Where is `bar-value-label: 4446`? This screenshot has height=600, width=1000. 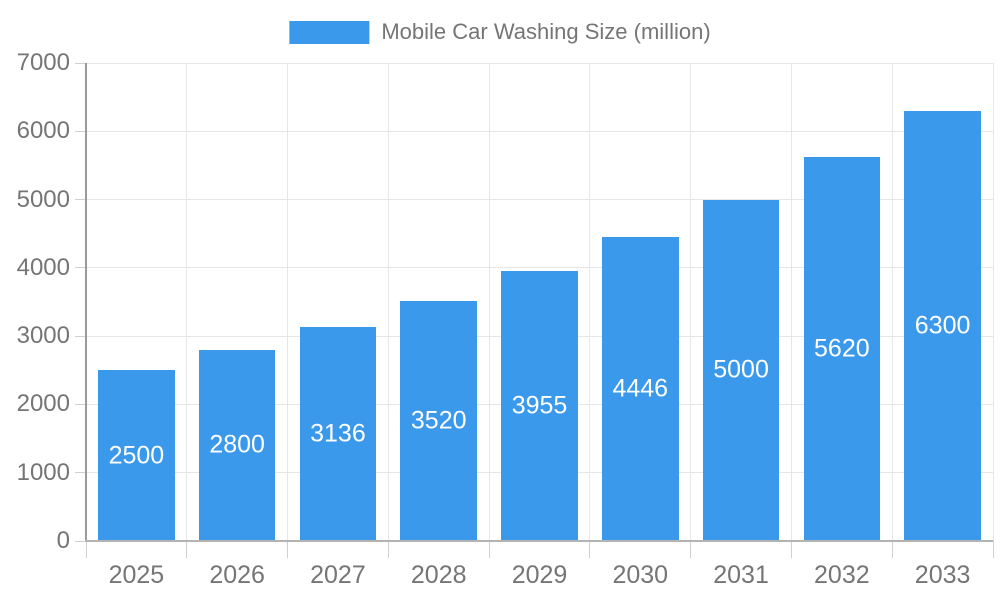
bar-value-label: 4446 is located at coordinates (640, 388).